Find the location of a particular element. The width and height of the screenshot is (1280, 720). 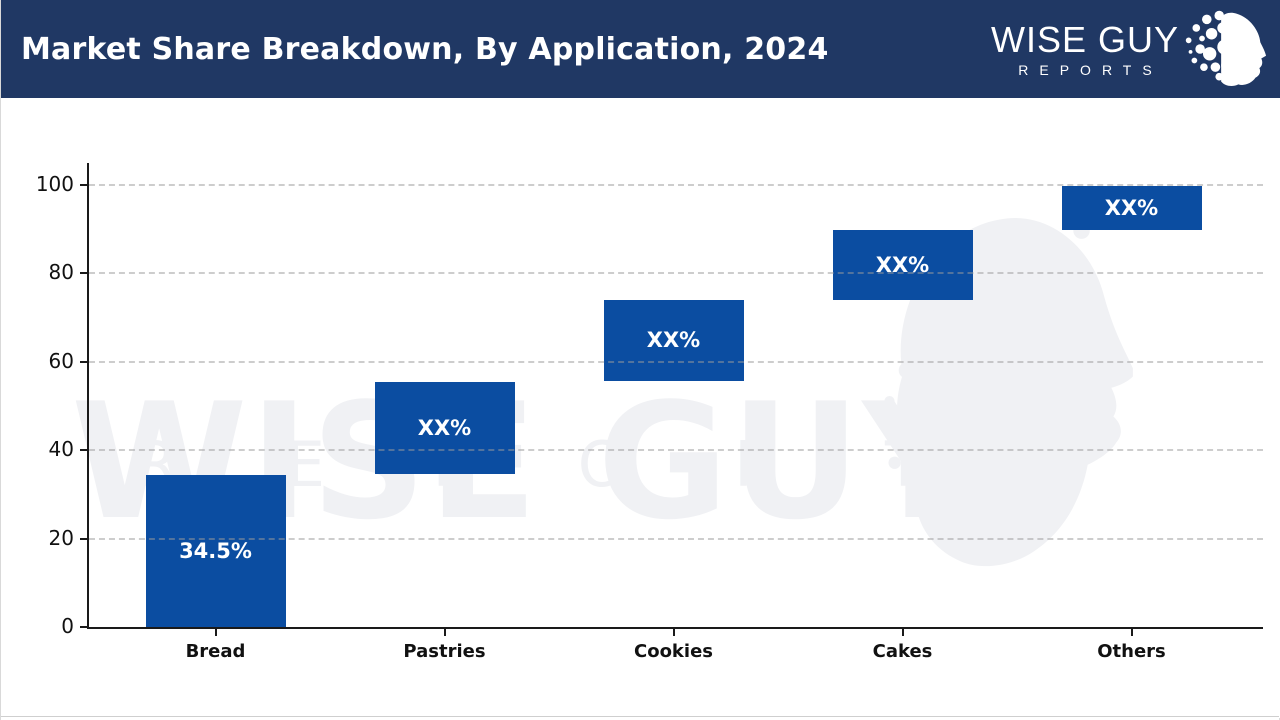

bar-cakes is located at coordinates (902, 265).